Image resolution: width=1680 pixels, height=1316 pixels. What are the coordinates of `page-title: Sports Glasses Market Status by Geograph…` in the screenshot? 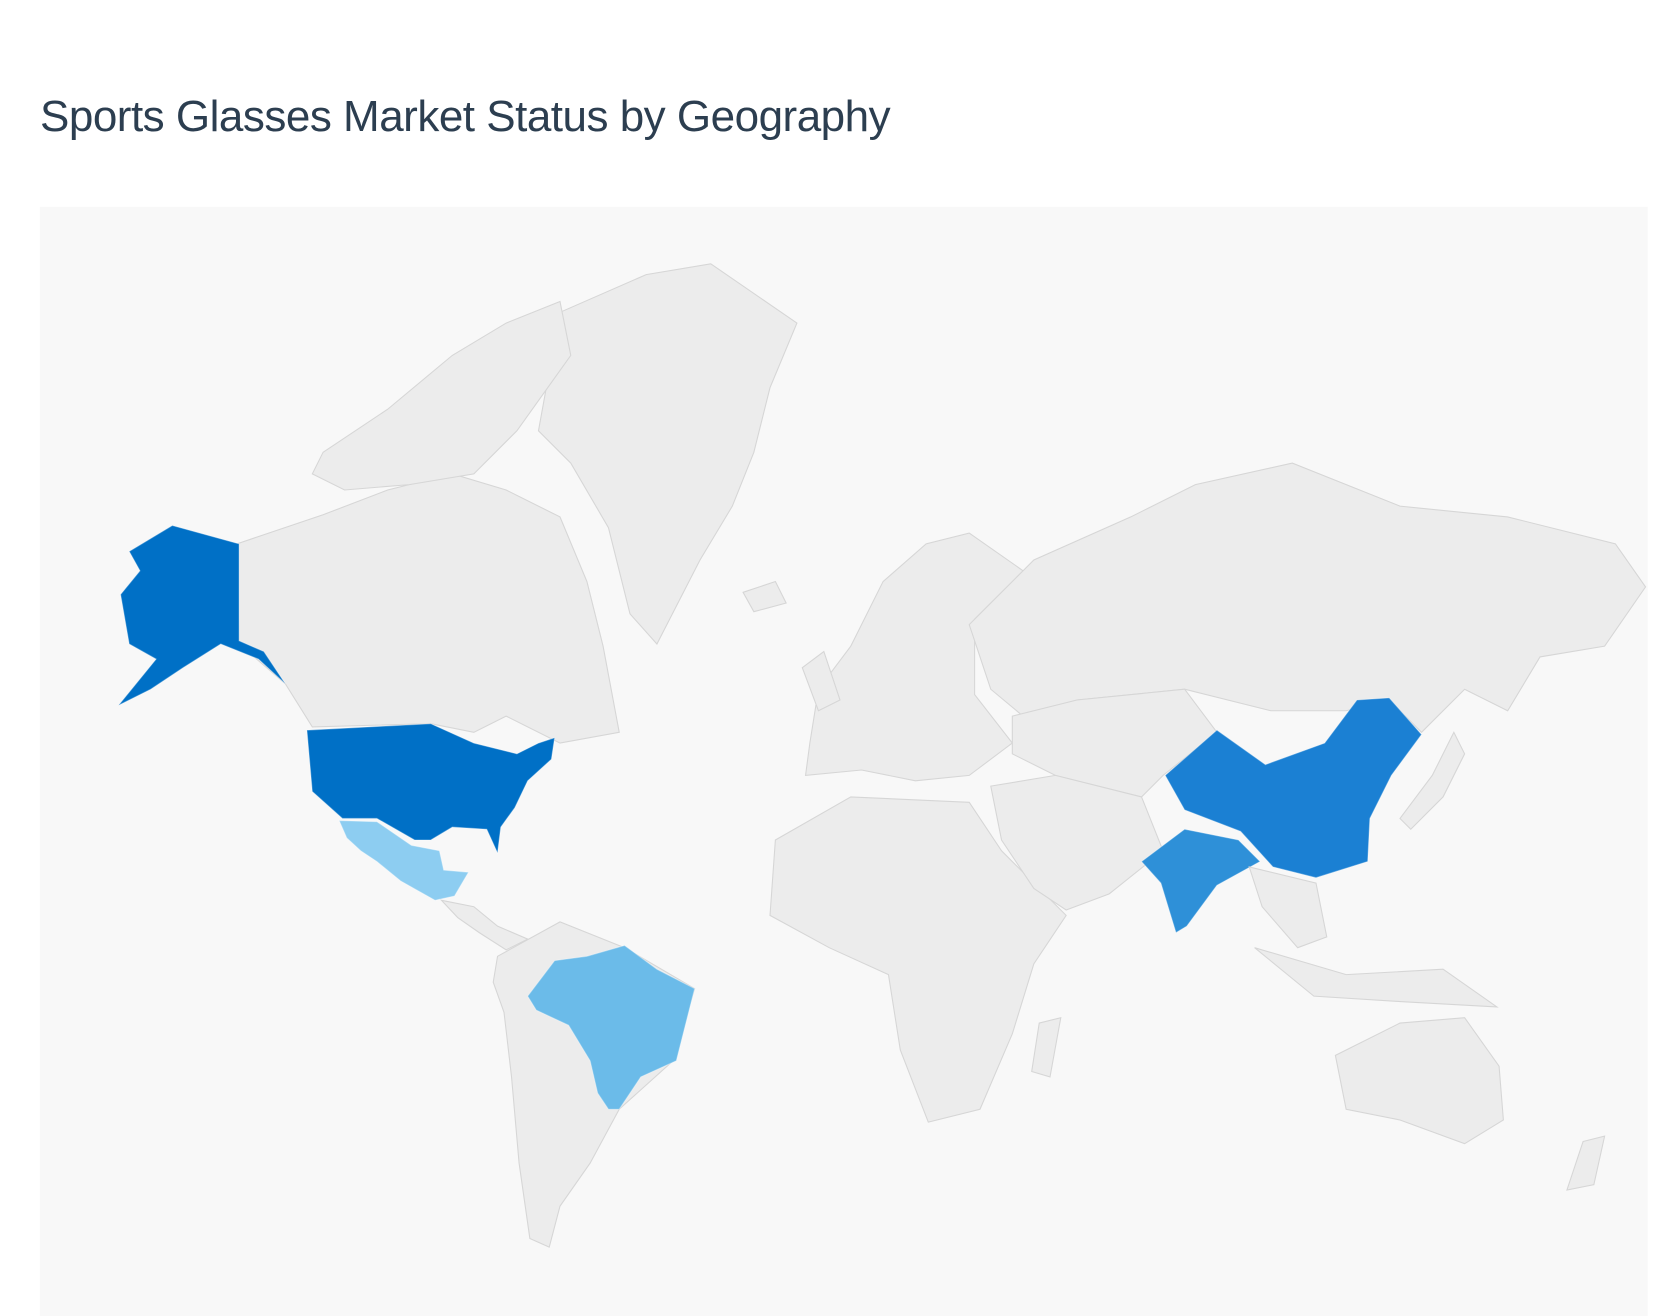 It's located at (465, 116).